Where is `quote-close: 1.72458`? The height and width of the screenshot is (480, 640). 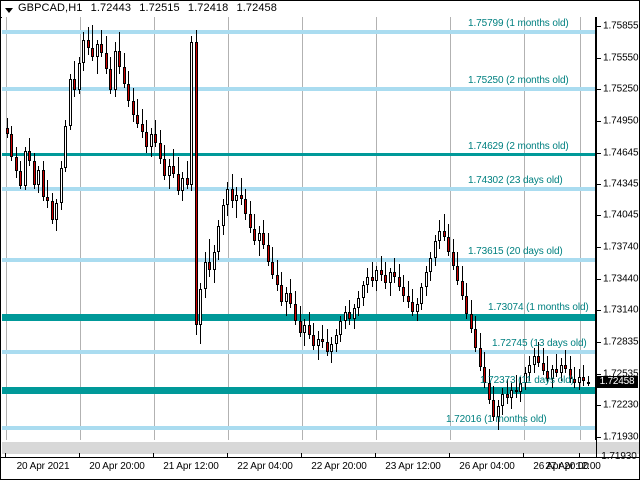
quote-close: 1.72458 is located at coordinates (256, 8).